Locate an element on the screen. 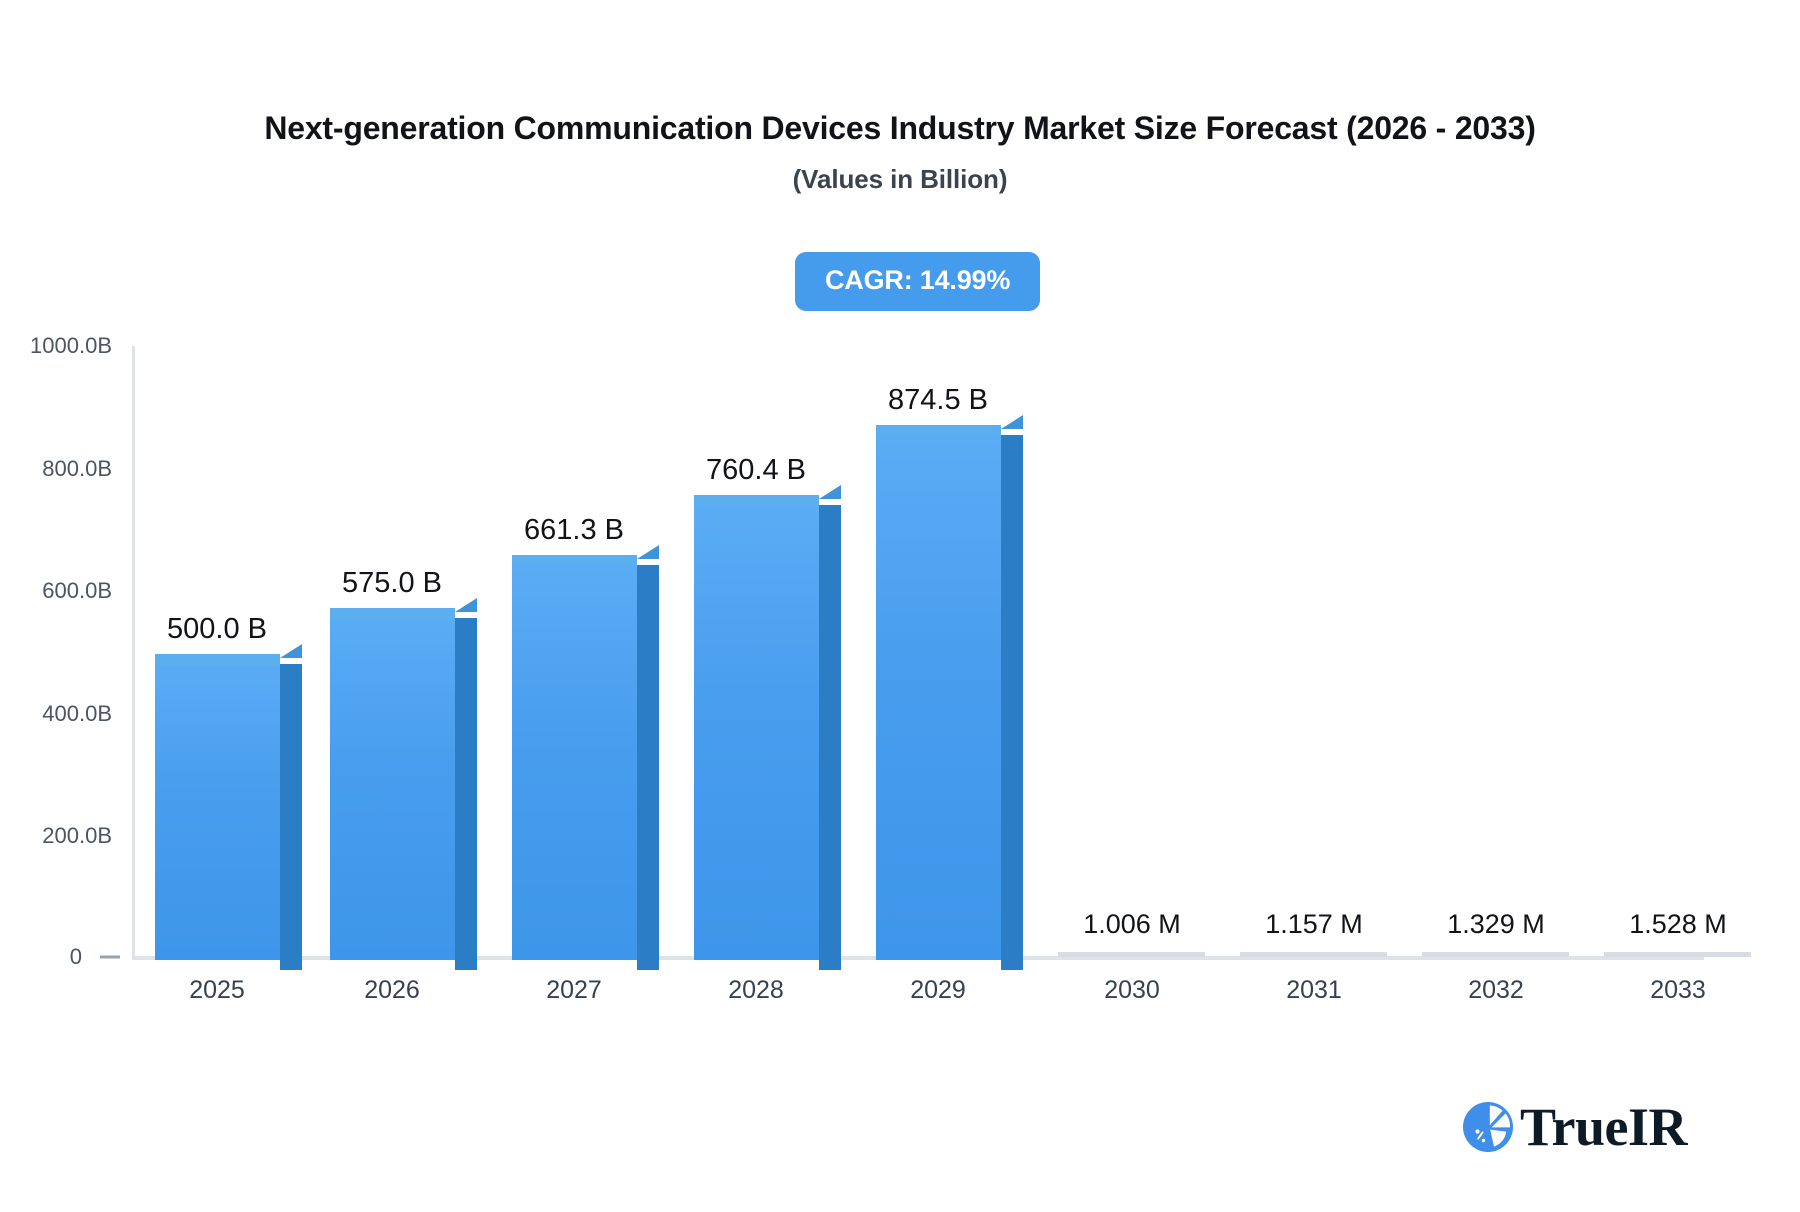 The height and width of the screenshot is (1212, 1800). bar-value-2033: 1.528 M is located at coordinates (1678, 924).